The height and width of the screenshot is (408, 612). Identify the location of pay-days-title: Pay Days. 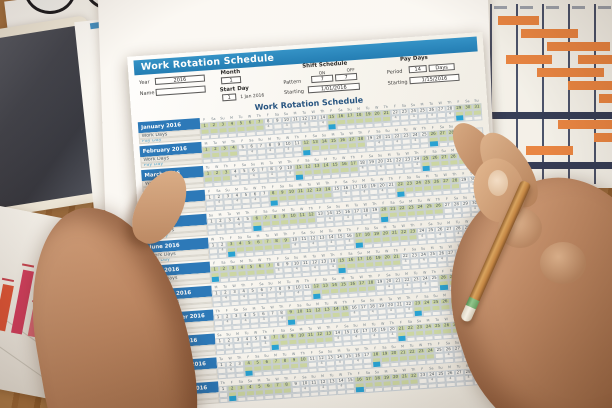
(414, 58).